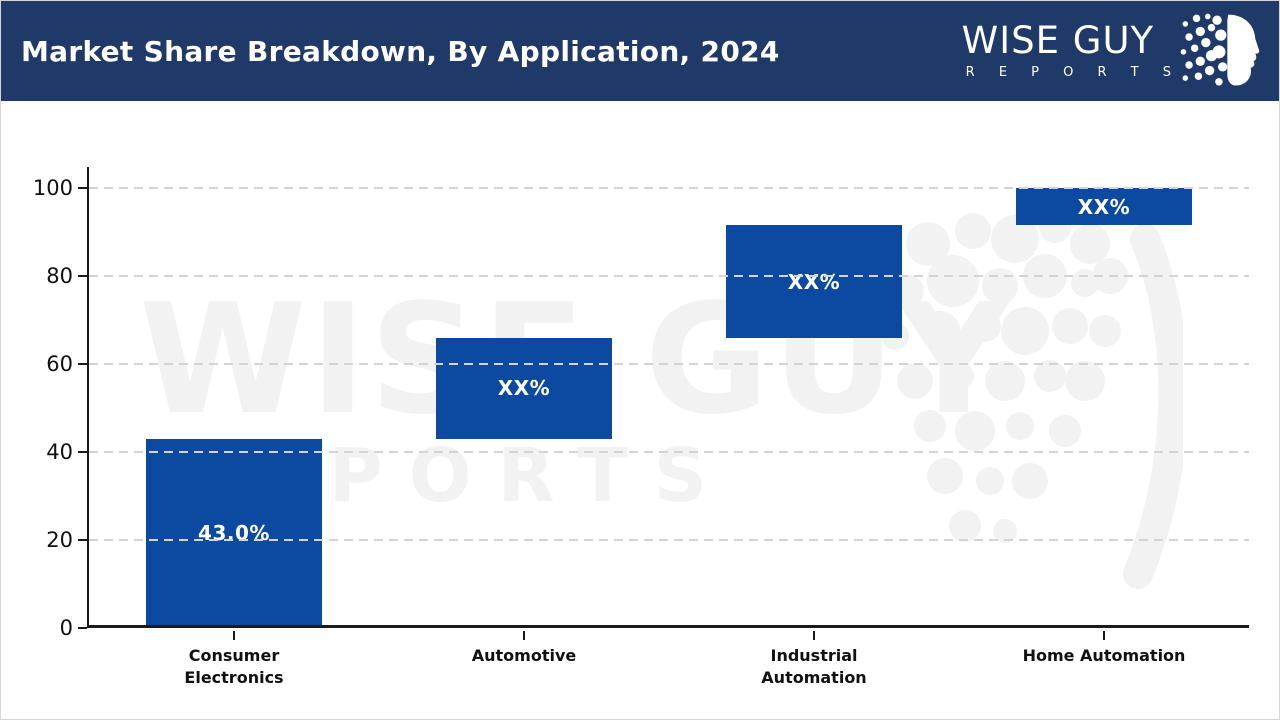 The image size is (1280, 720). What do you see at coordinates (66, 628) in the screenshot?
I see `y-tick-label-0: 0` at bounding box center [66, 628].